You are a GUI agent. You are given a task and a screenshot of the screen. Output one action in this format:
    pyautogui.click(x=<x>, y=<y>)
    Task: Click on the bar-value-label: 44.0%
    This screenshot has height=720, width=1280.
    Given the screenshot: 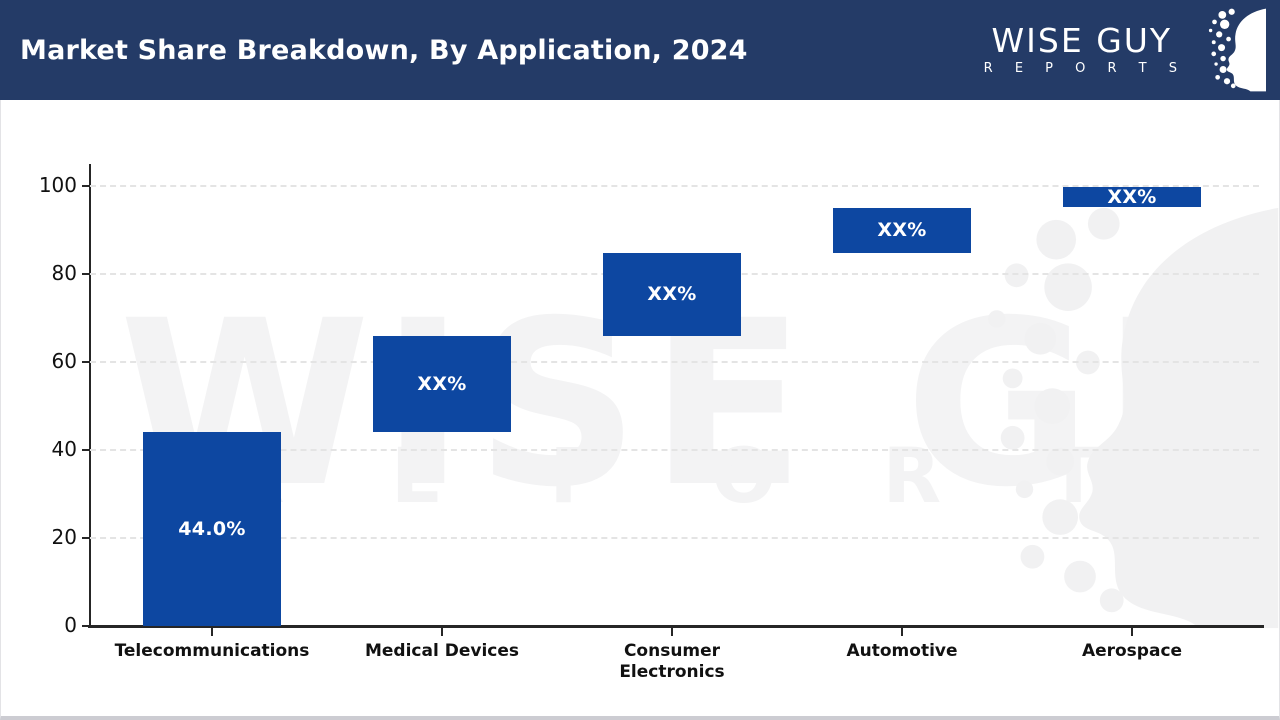 What is the action you would take?
    pyautogui.click(x=212, y=529)
    